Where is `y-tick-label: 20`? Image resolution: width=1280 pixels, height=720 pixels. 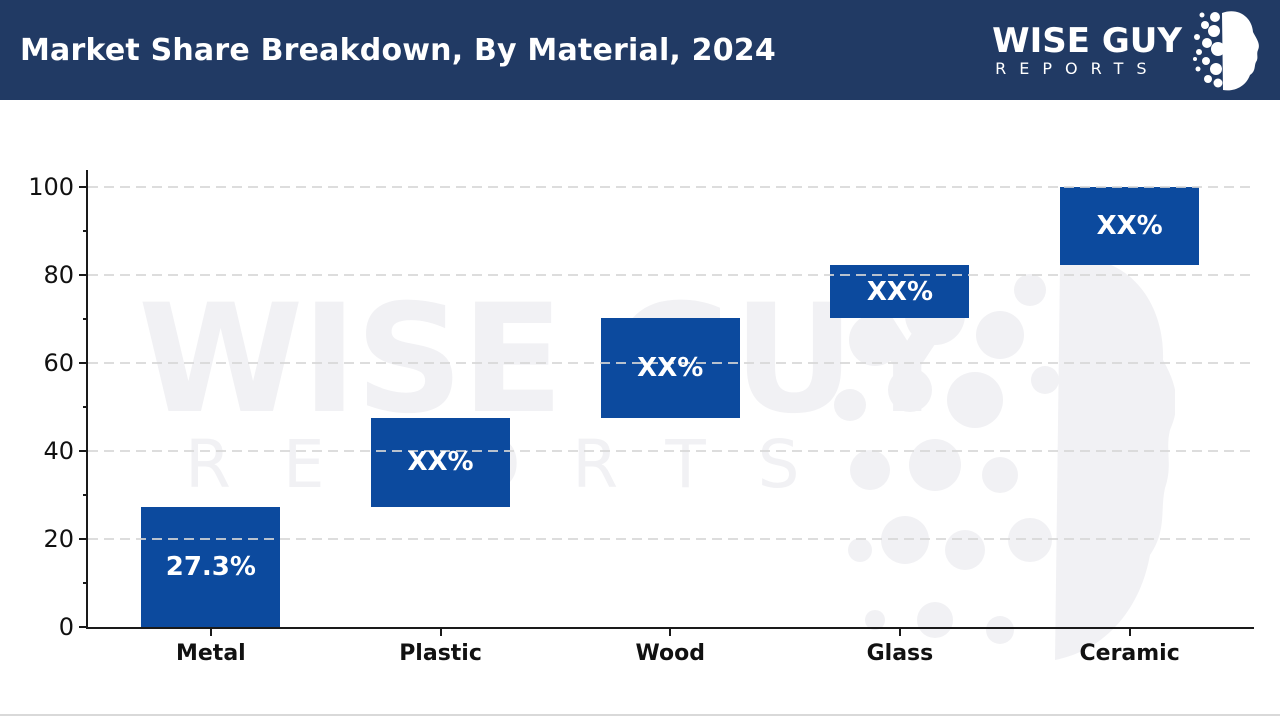
y-tick-label: 20 is located at coordinates (58, 539).